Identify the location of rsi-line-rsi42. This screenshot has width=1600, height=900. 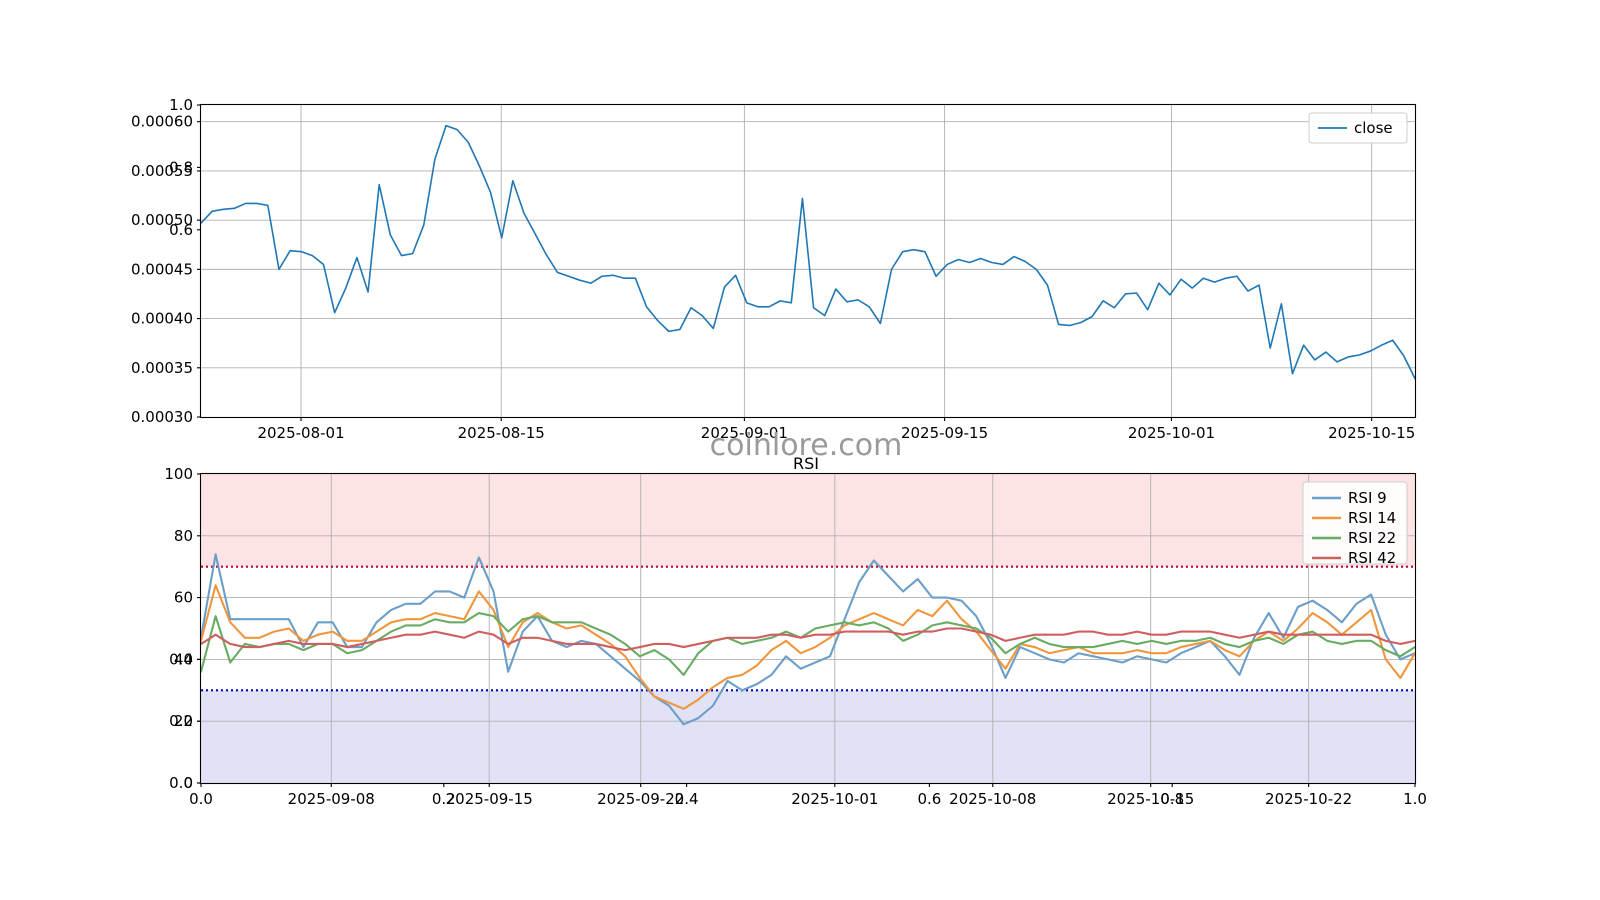
(808, 639).